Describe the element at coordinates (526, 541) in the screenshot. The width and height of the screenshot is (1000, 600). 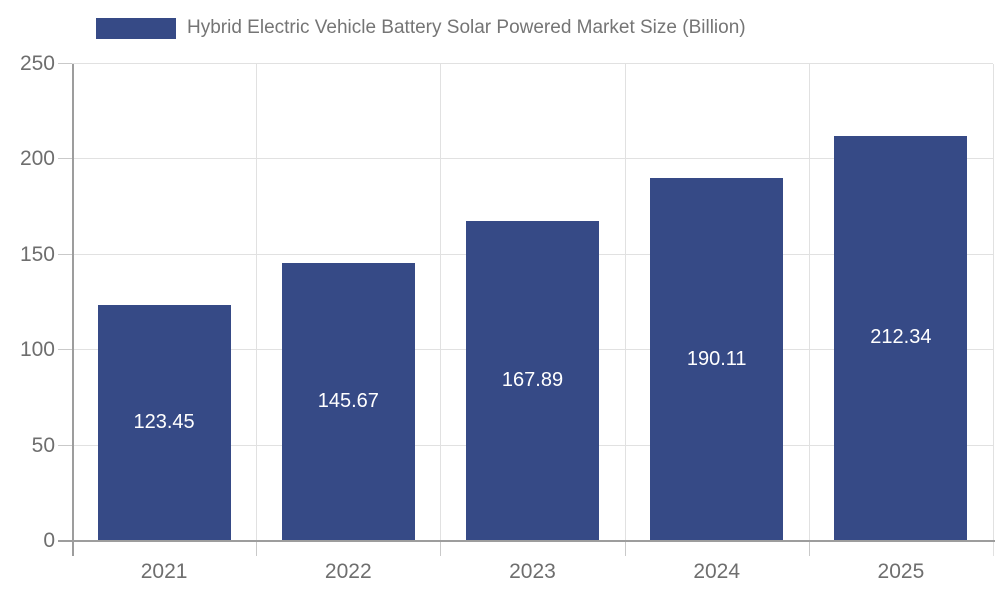
I see `x-axis-line` at that location.